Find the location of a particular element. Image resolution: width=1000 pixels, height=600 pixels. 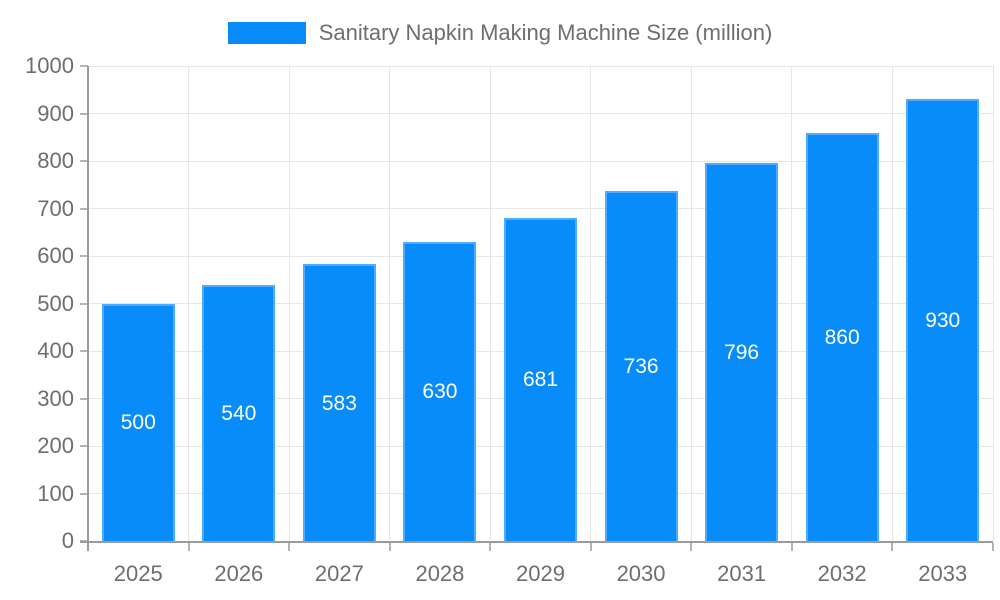

x-axis-label: 2029 is located at coordinates (540, 573).